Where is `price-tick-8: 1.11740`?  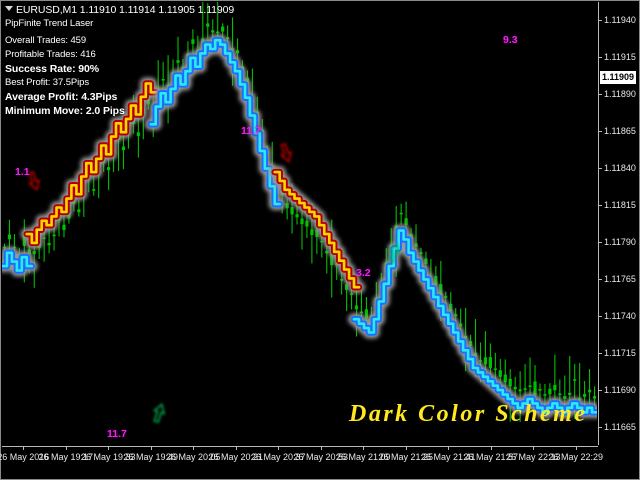 price-tick-8: 1.11740 is located at coordinates (617, 316).